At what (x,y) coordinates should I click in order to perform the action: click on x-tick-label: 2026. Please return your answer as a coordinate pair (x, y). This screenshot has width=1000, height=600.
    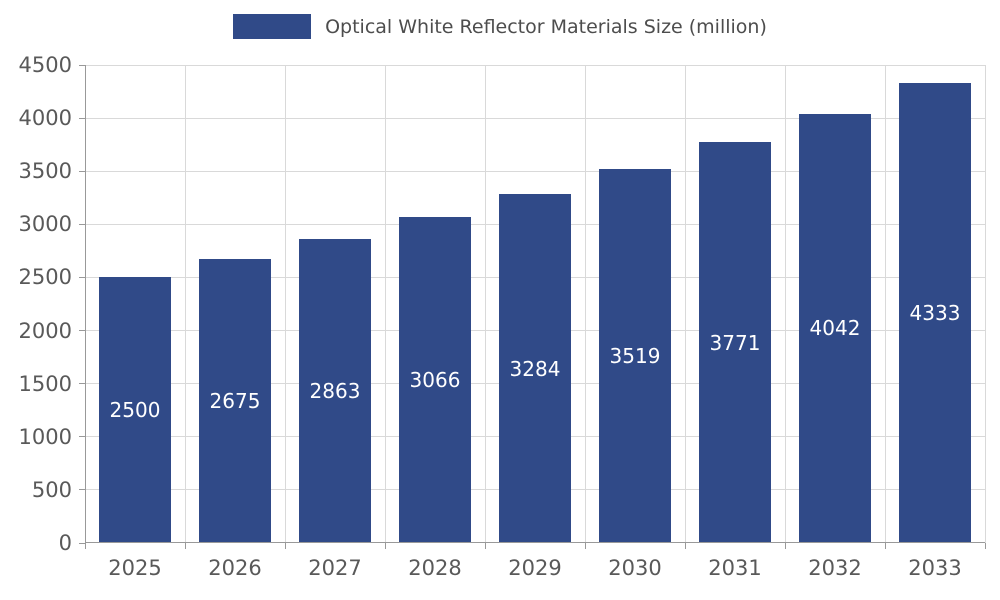
    Looking at the image, I should click on (235, 568).